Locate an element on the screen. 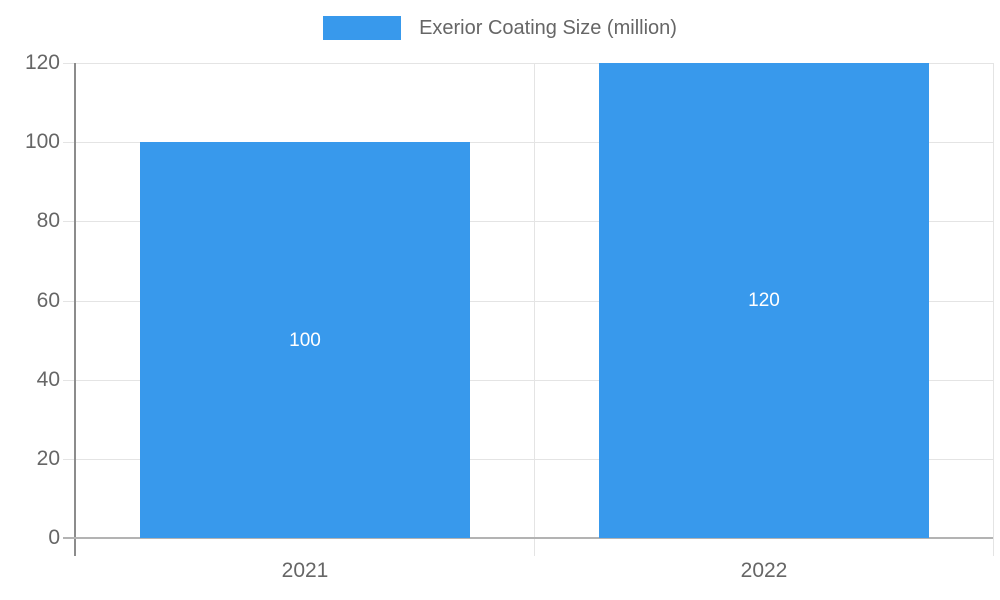 The height and width of the screenshot is (600, 1000). y-axis-tick-label: 40 is located at coordinates (48, 379).